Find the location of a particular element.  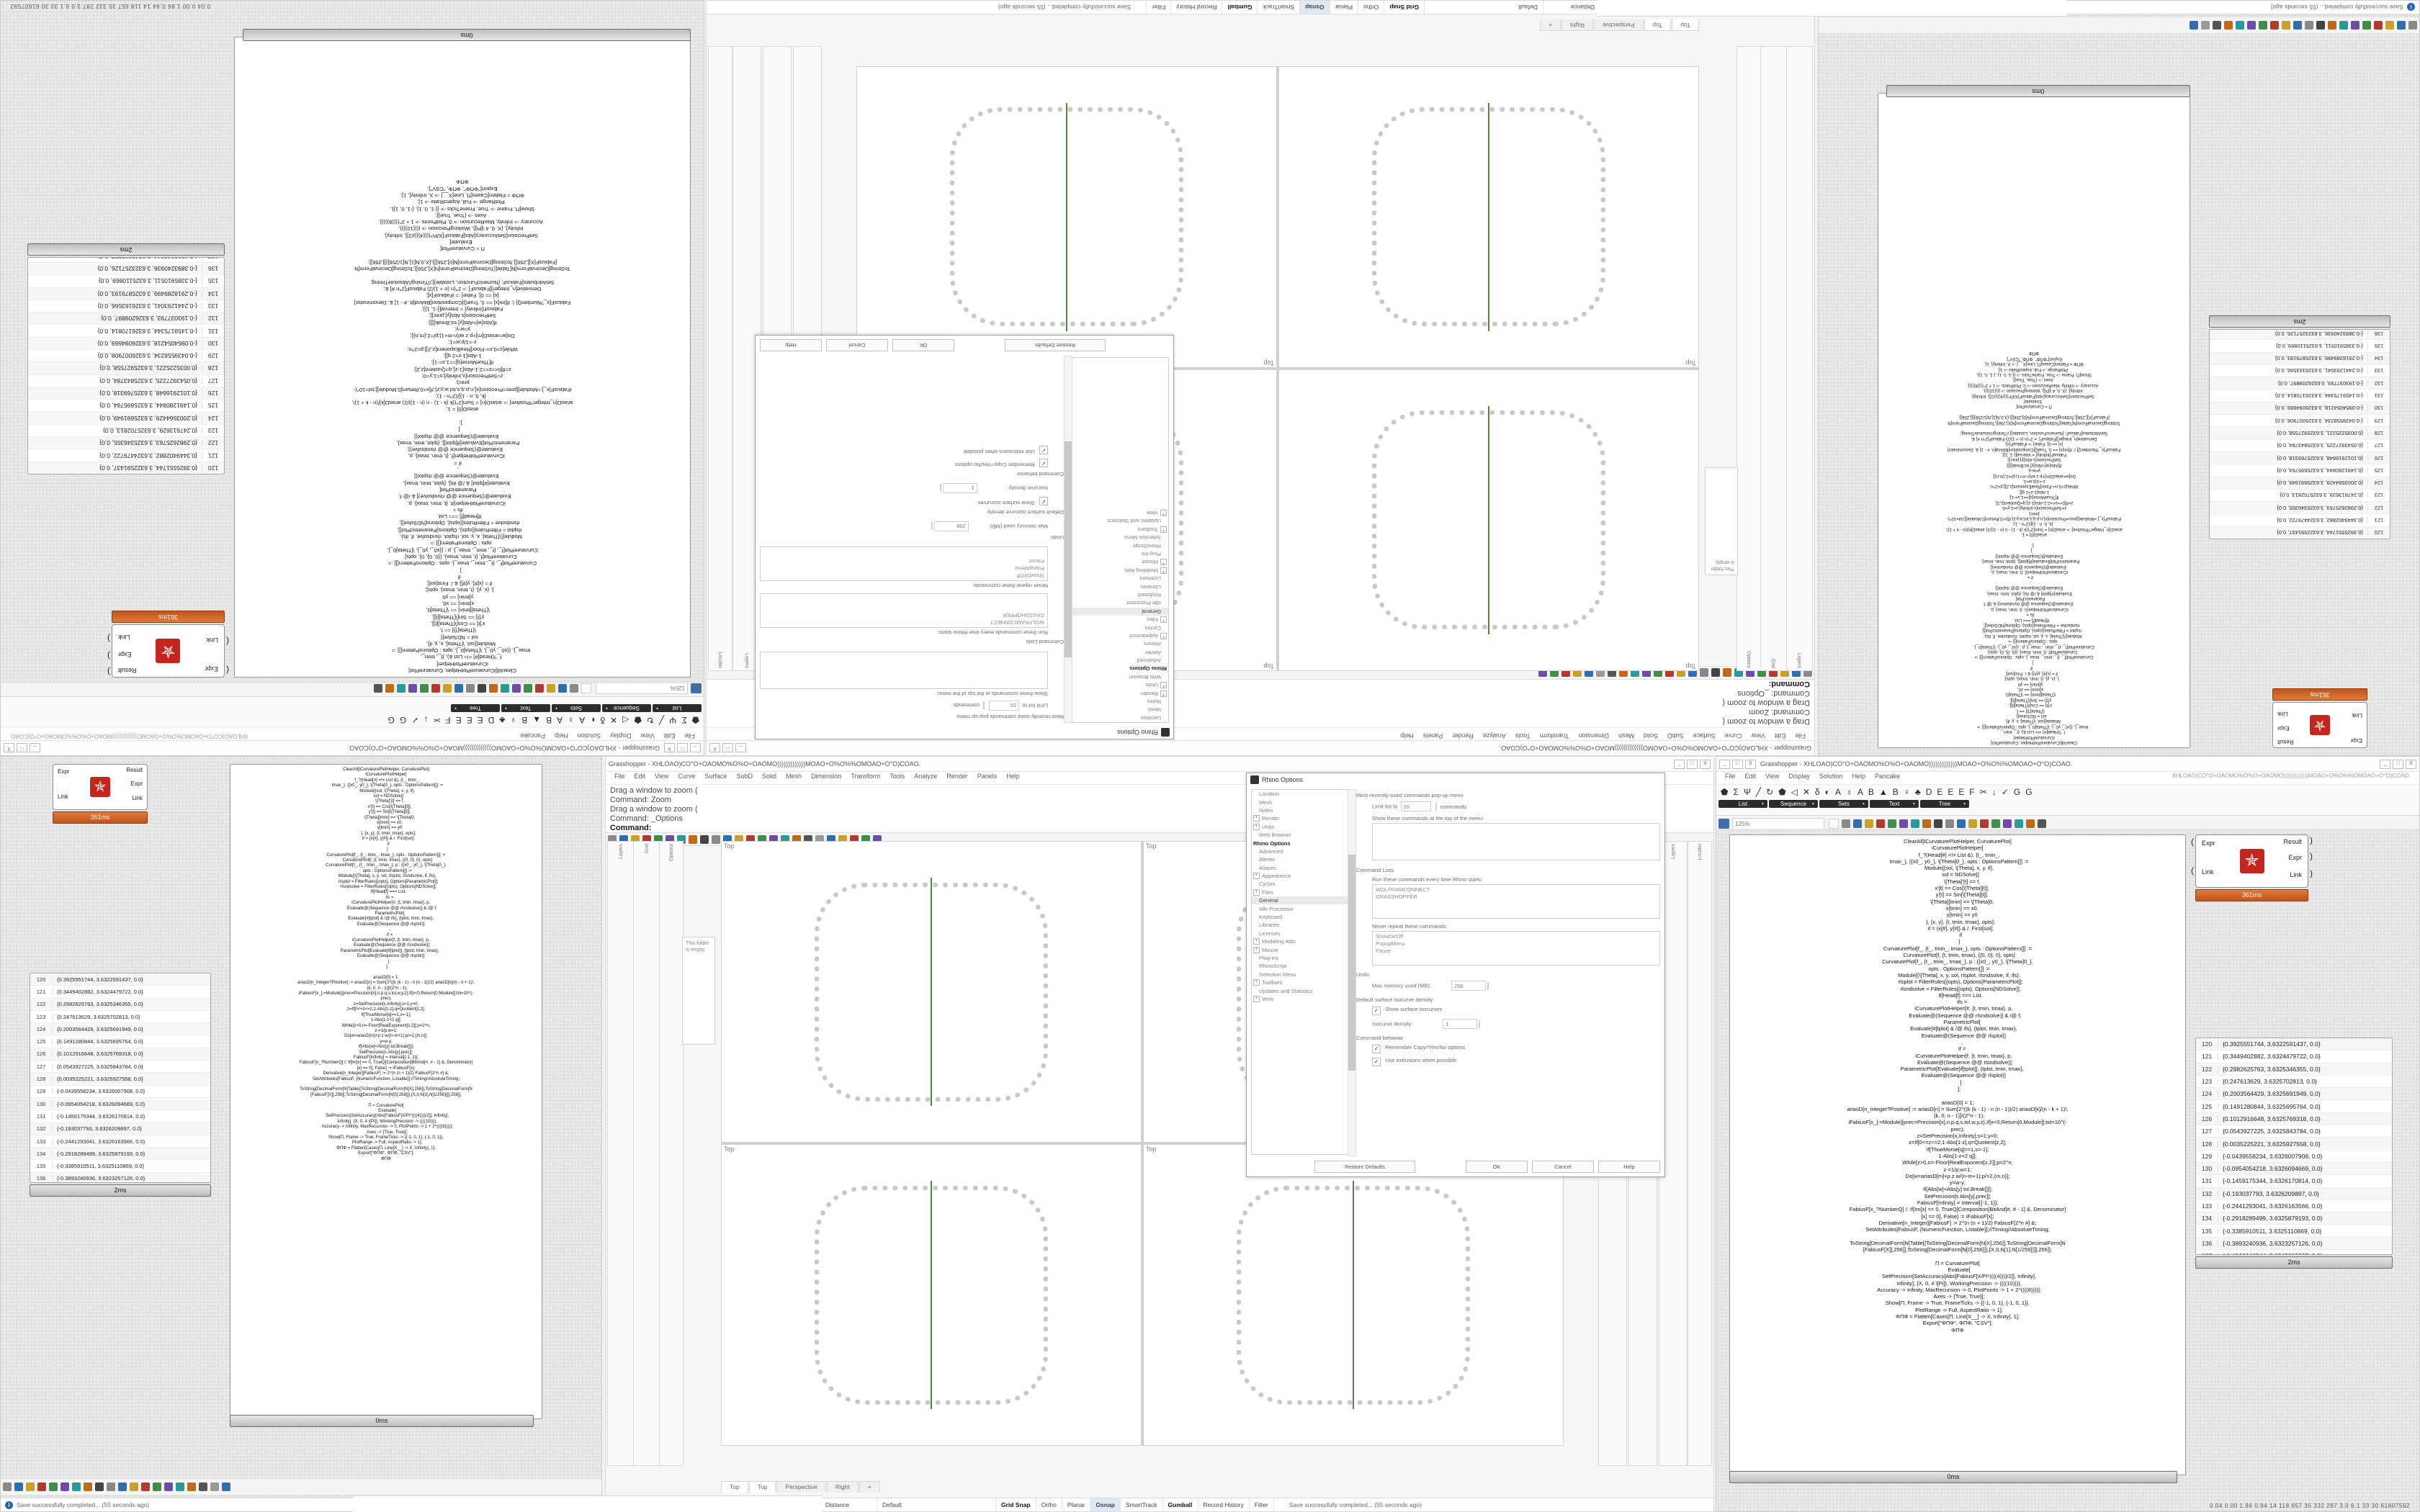

max-memory-input: 256 is located at coordinates (1469, 986).